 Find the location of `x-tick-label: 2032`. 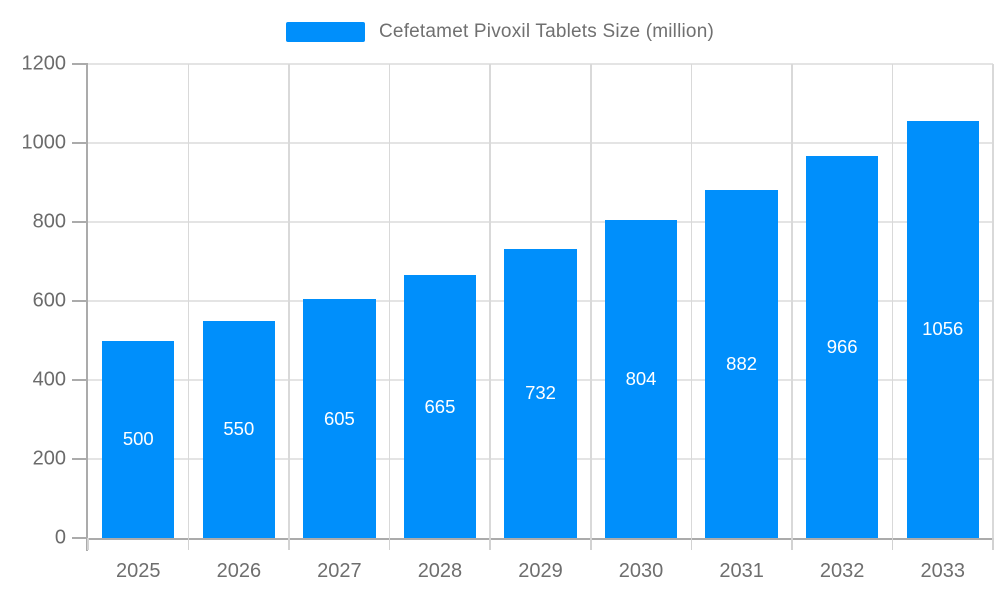

x-tick-label: 2032 is located at coordinates (842, 571).